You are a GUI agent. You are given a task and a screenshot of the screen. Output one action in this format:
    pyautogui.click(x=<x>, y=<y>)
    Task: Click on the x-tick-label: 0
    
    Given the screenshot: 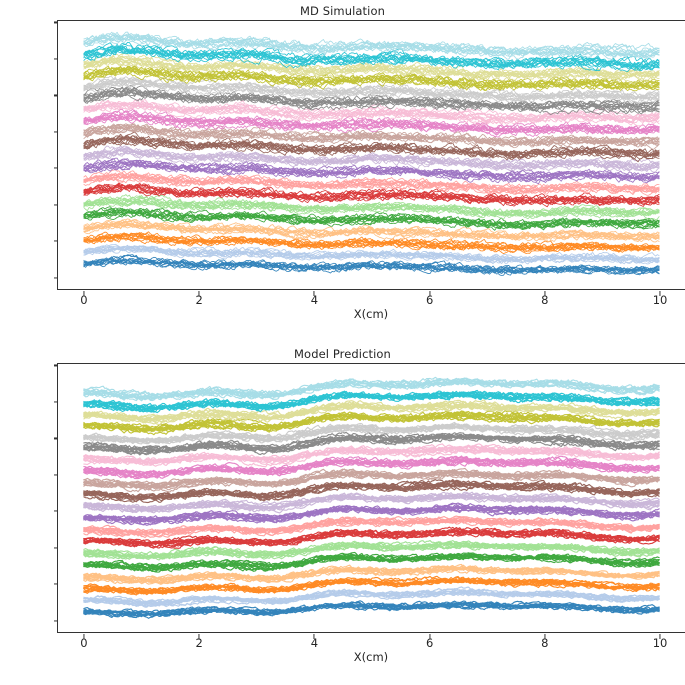 What is the action you would take?
    pyautogui.click(x=84, y=300)
    